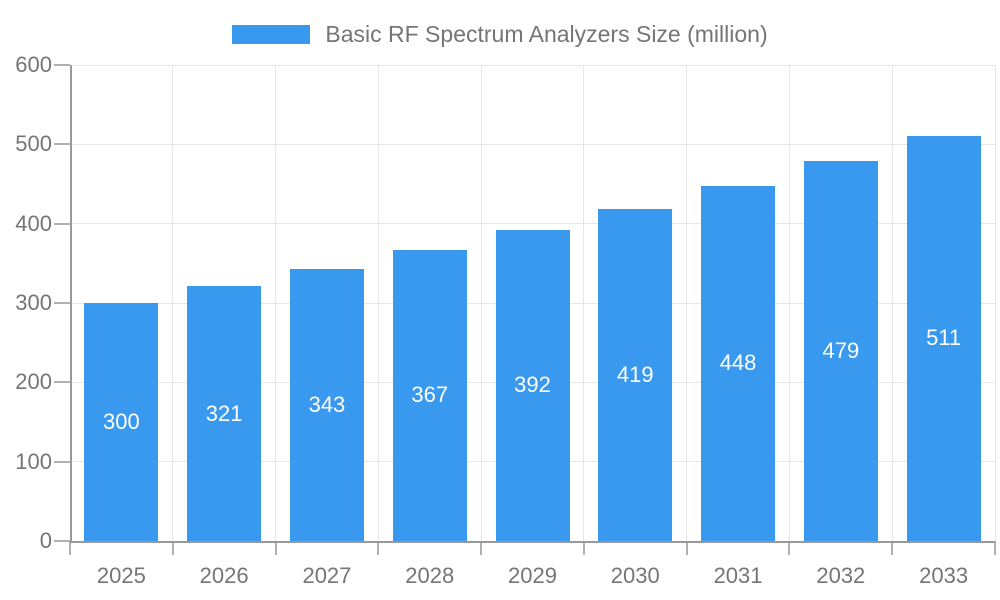 This screenshot has width=1000, height=600. What do you see at coordinates (271, 34) in the screenshot?
I see `legend-swatch` at bounding box center [271, 34].